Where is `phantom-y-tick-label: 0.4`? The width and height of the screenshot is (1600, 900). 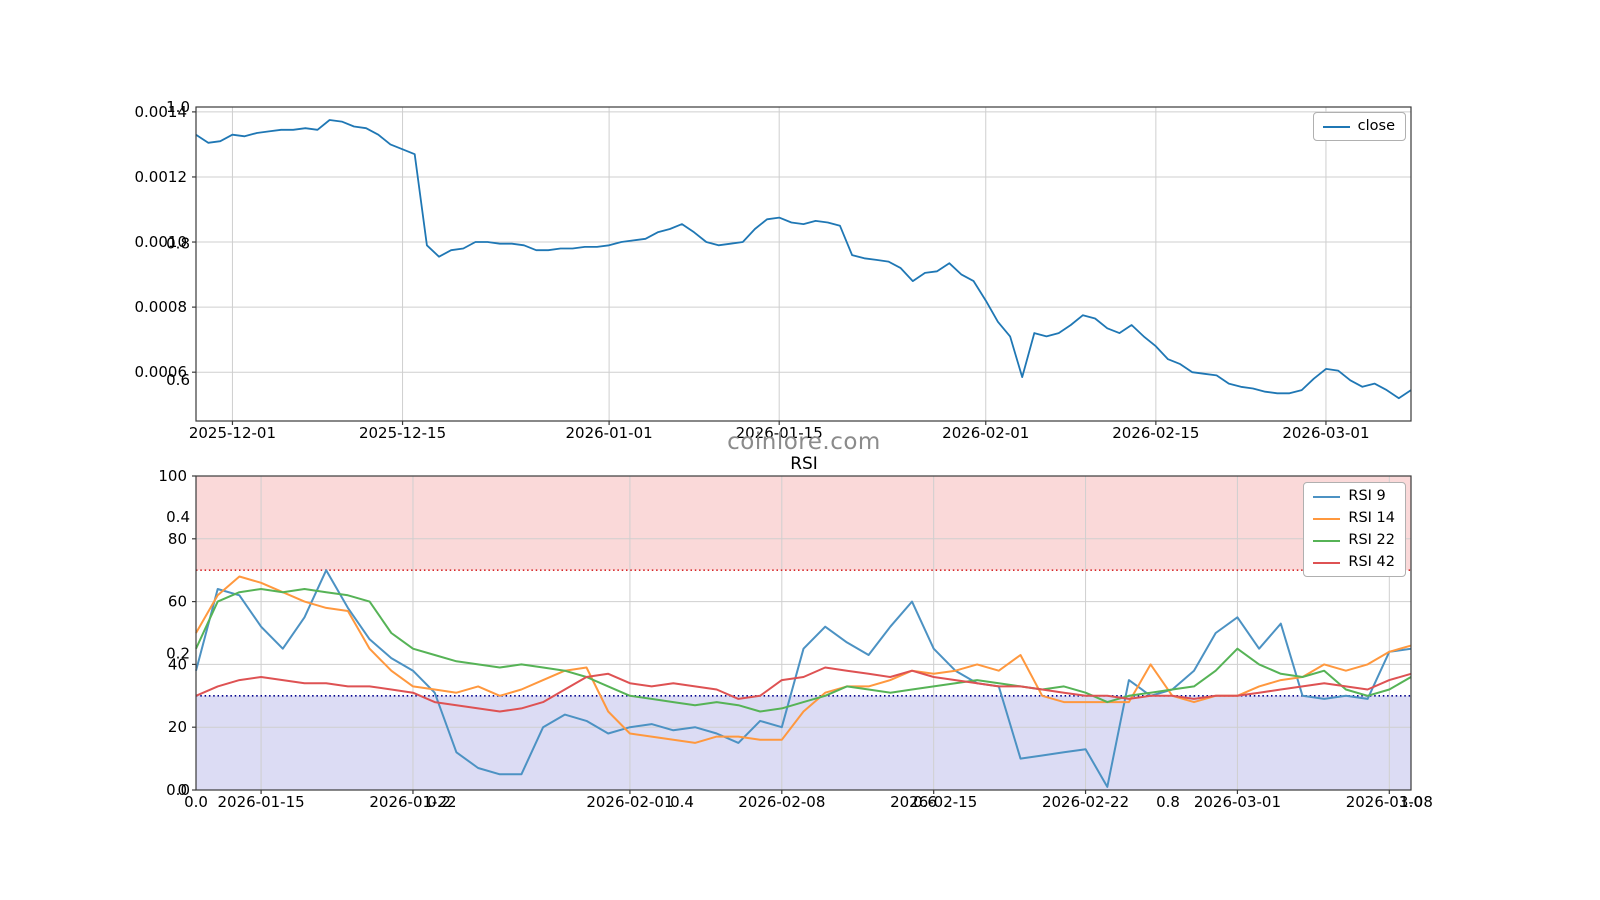 phantom-y-tick-label: 0.4 is located at coordinates (178, 517).